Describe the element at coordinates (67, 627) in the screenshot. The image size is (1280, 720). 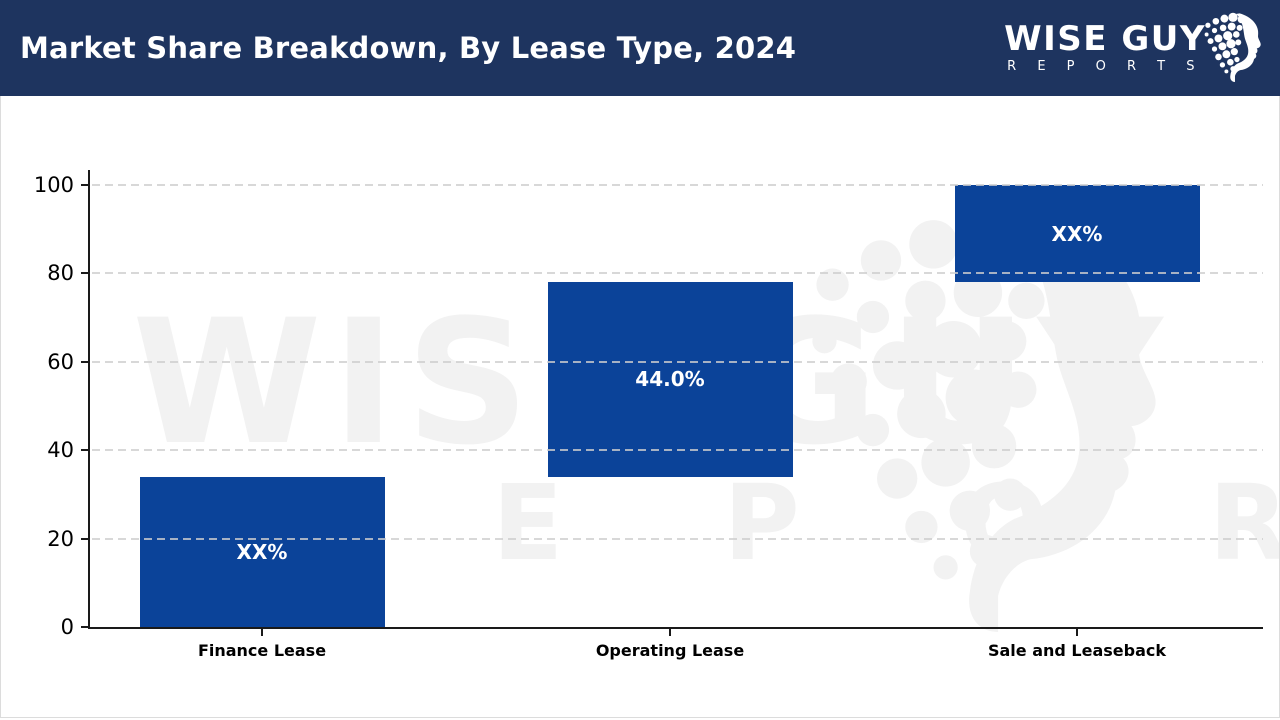
I see `y-tick-label: 0` at that location.